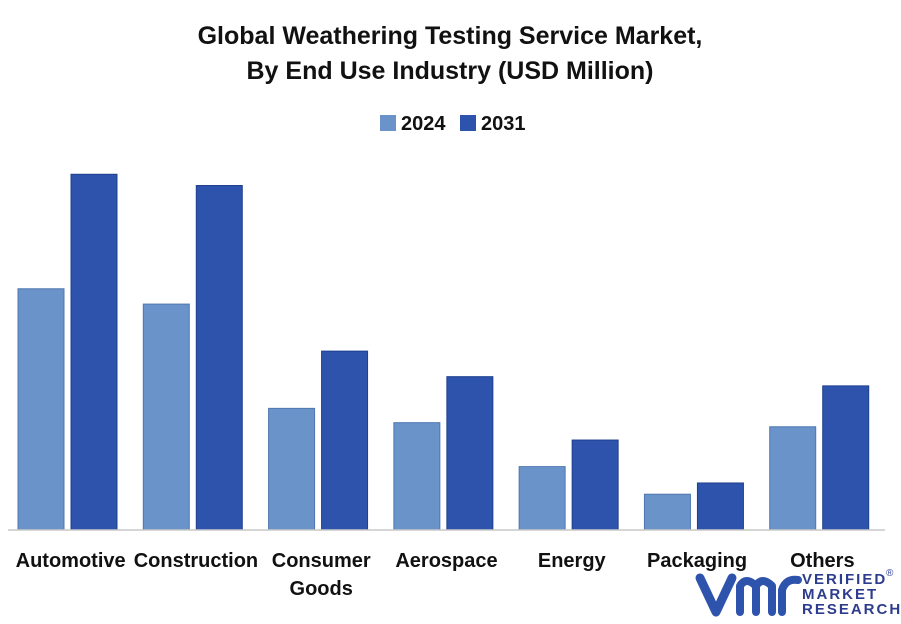 This screenshot has width=901, height=624. What do you see at coordinates (321, 589) in the screenshot?
I see `category-label: Goods` at bounding box center [321, 589].